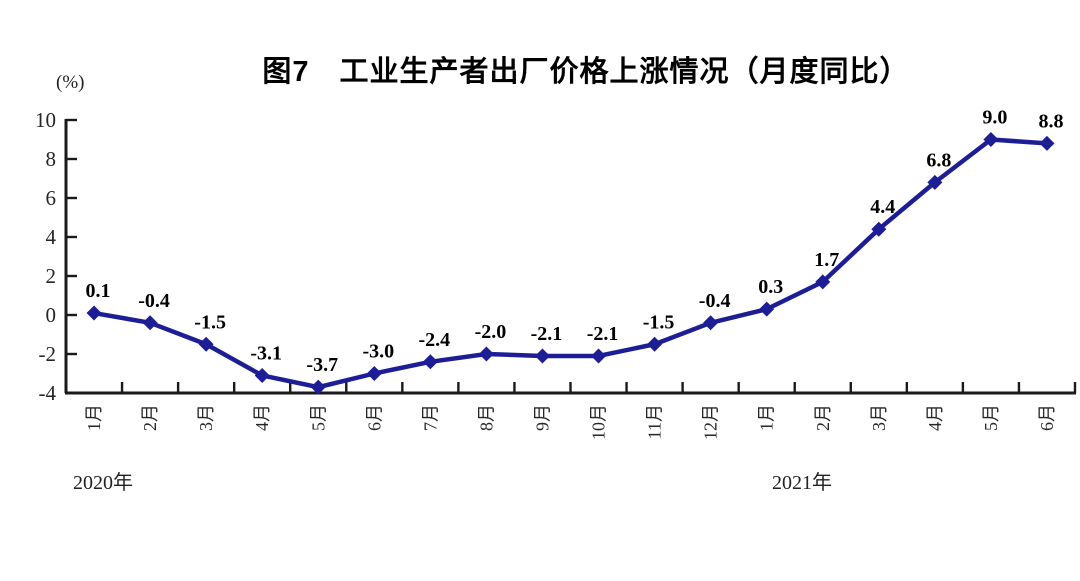 This screenshot has height=581, width=1080. Describe the element at coordinates (826, 260) in the screenshot. I see `data-point-label: 1.7` at that location.